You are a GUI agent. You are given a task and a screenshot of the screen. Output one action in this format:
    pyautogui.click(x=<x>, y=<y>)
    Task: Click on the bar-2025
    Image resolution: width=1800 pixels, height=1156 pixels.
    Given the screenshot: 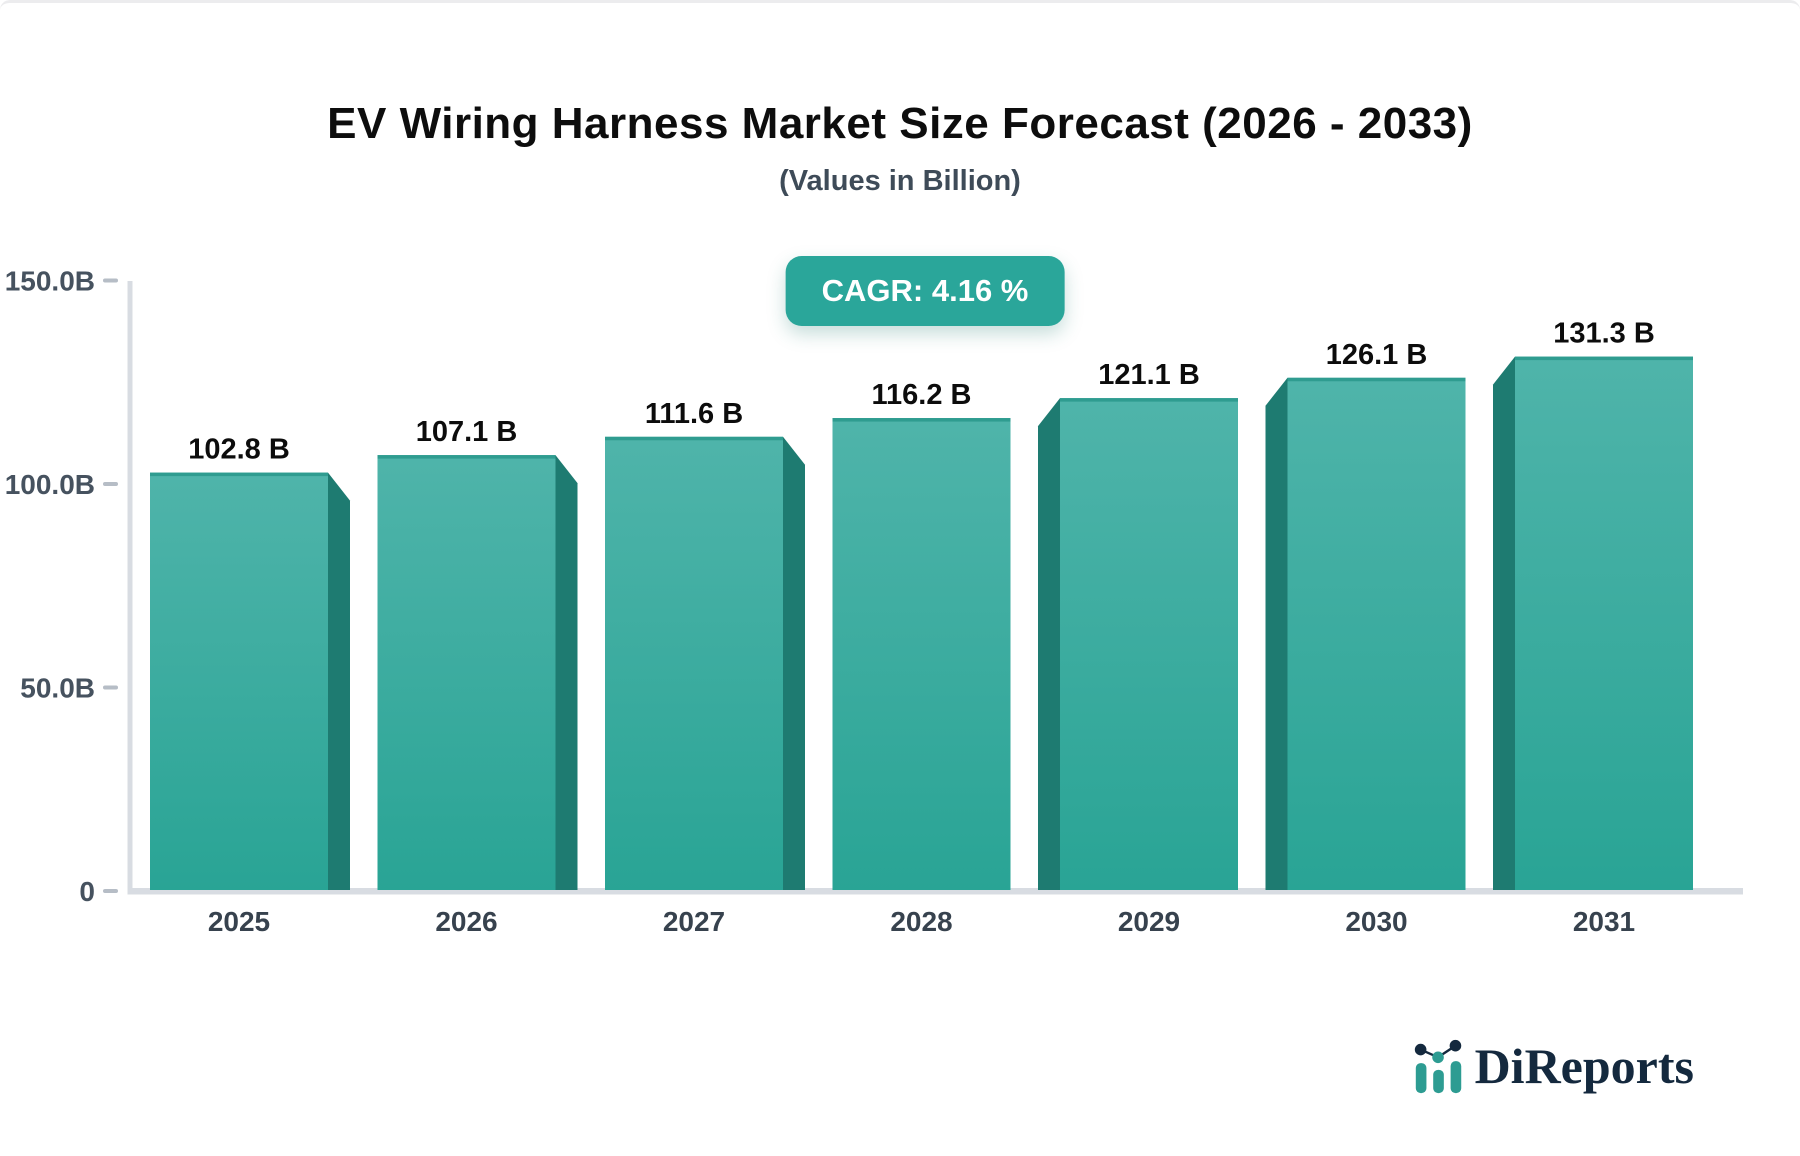 What is the action you would take?
    pyautogui.click(x=239, y=681)
    